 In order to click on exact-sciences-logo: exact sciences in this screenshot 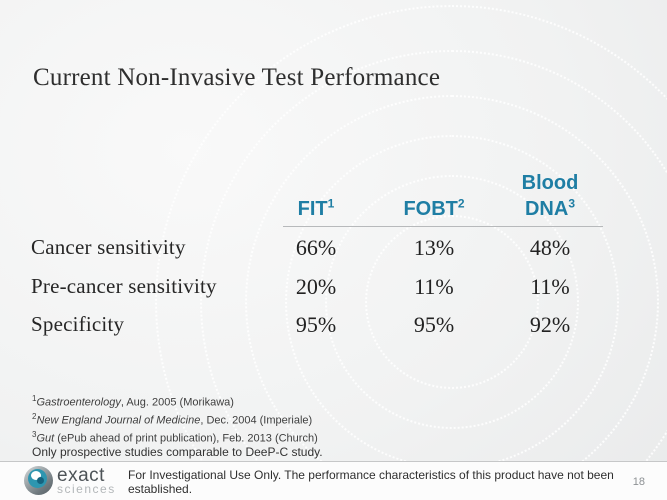, I will do `click(70, 480)`.